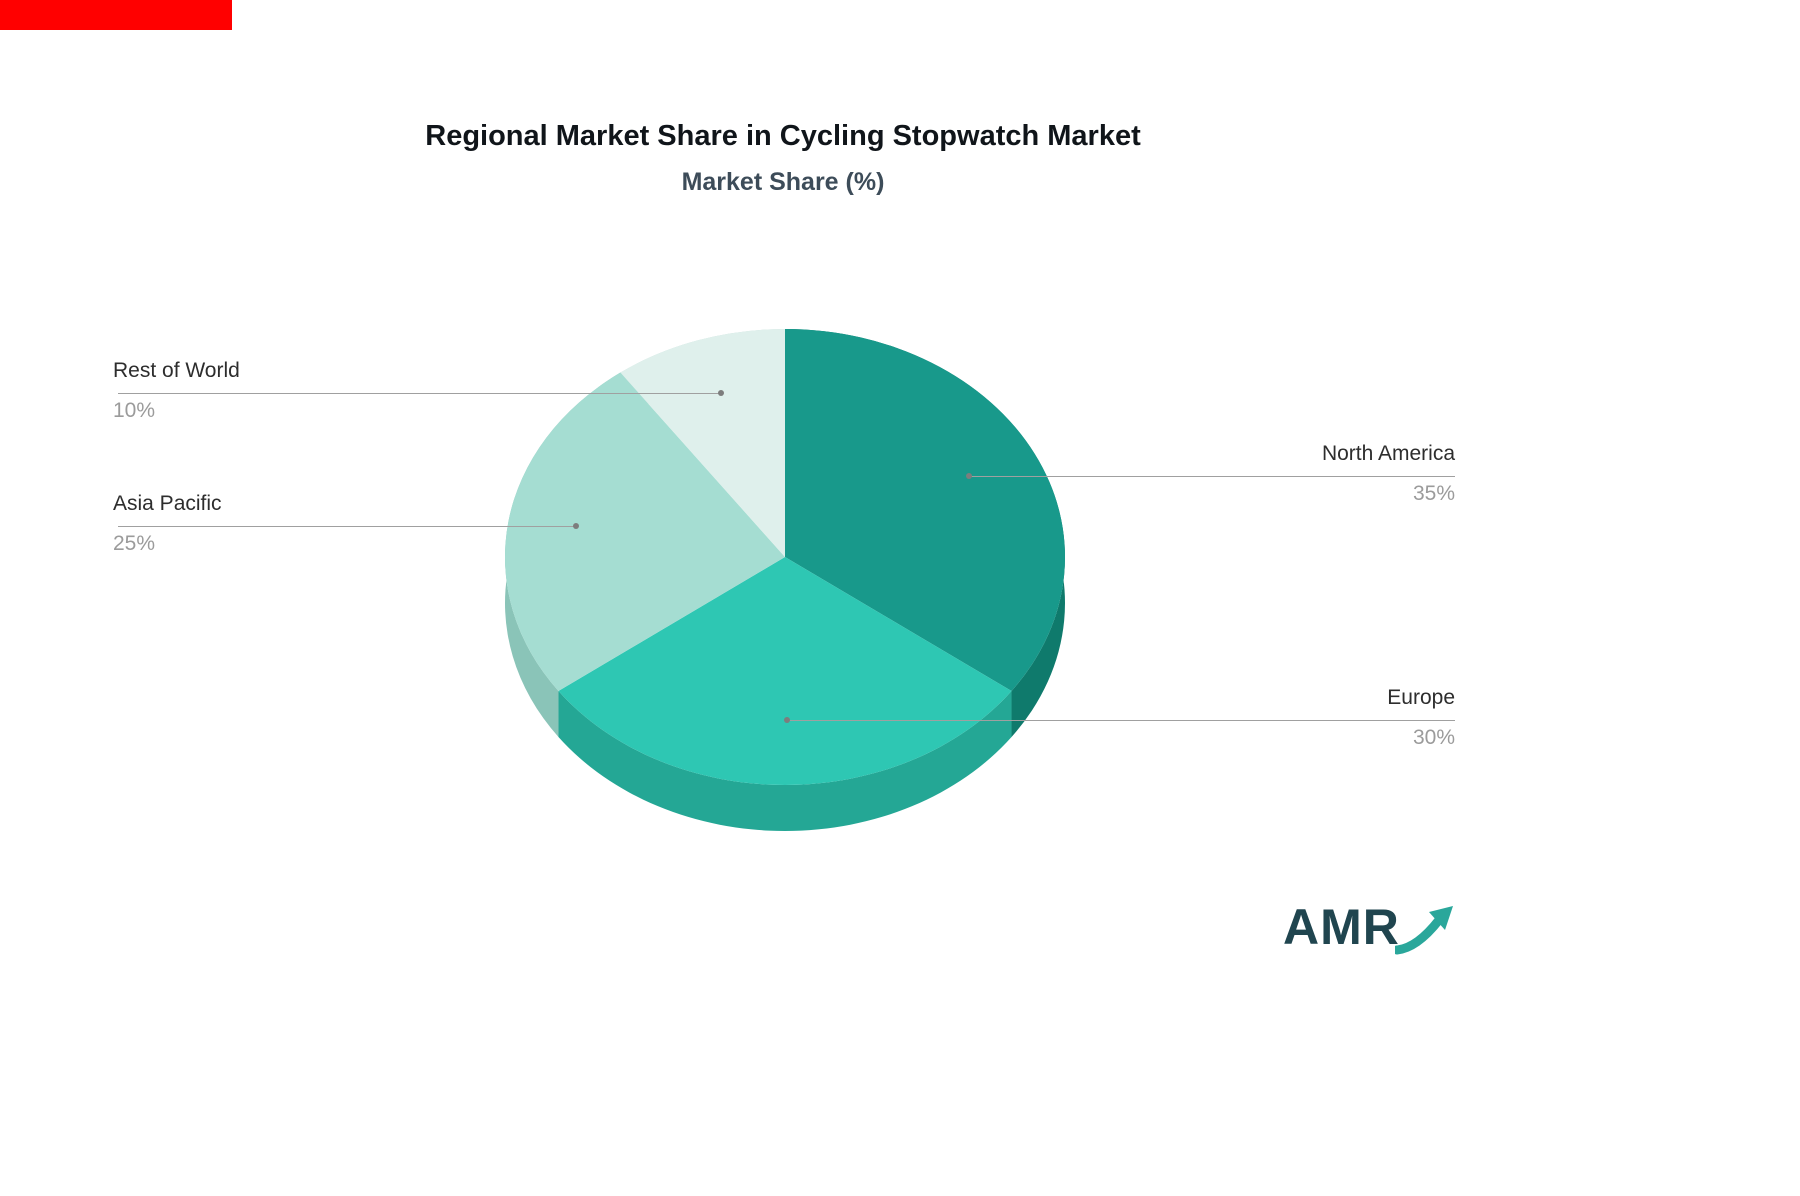  Describe the element at coordinates (1341, 927) in the screenshot. I see `amr-logo-text: AMR` at that location.